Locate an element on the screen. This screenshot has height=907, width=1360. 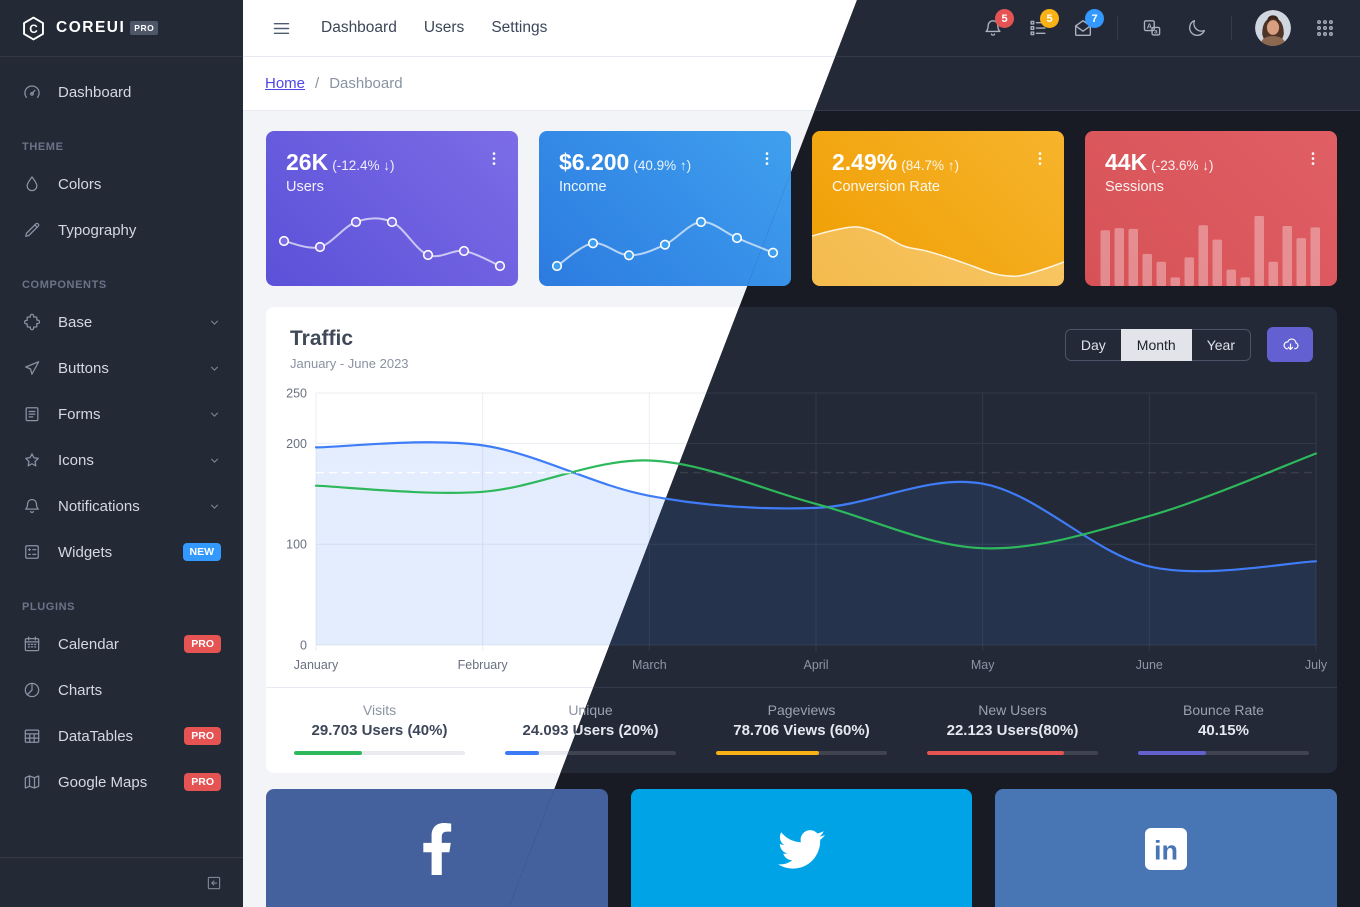
svg-text: April is located at coordinates (815, 665).